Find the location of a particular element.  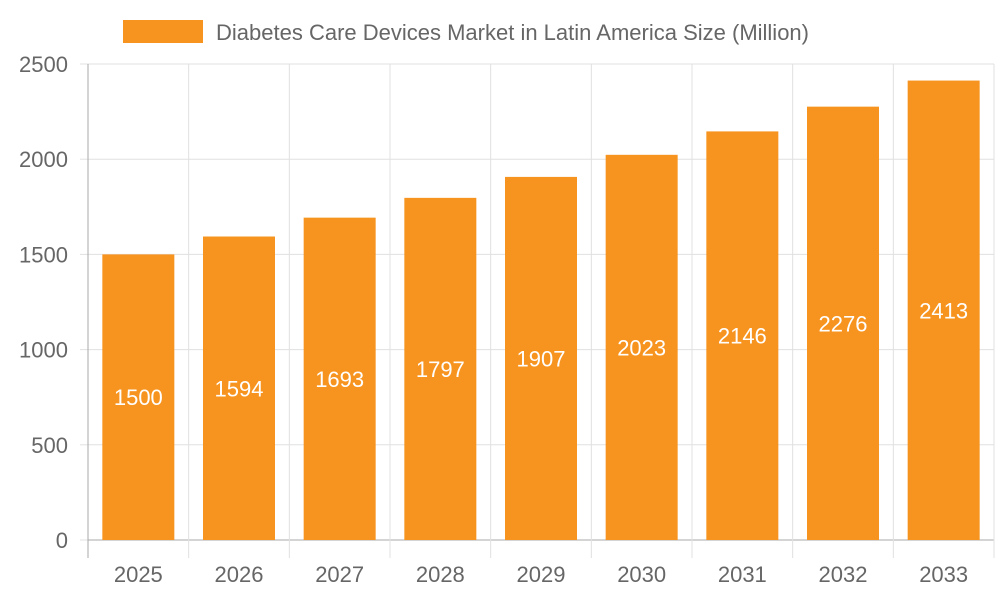

y-tick-label: 1000 is located at coordinates (43, 350).